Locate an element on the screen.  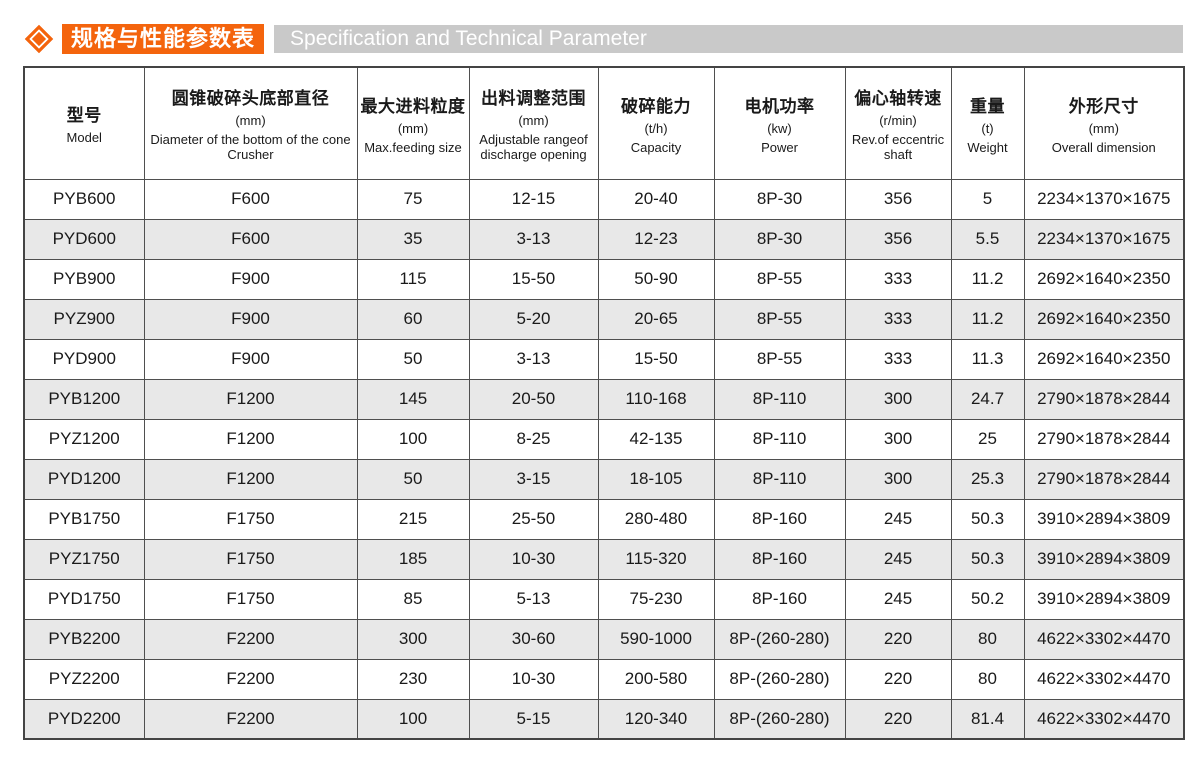
orange-diamond-icon is located at coordinates (39, 38).